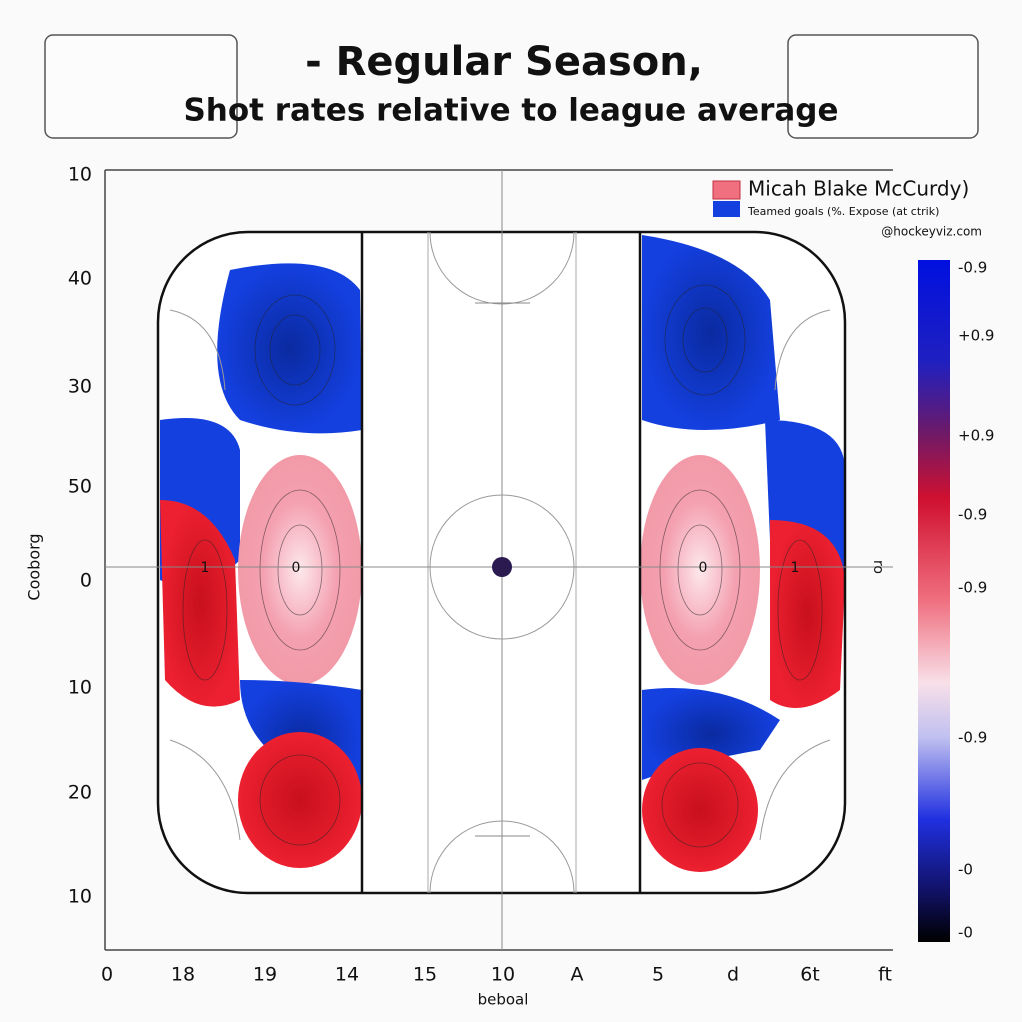 Image resolution: width=1022 pixels, height=1022 pixels. I want to click on x-tick-label: 14, so click(347, 975).